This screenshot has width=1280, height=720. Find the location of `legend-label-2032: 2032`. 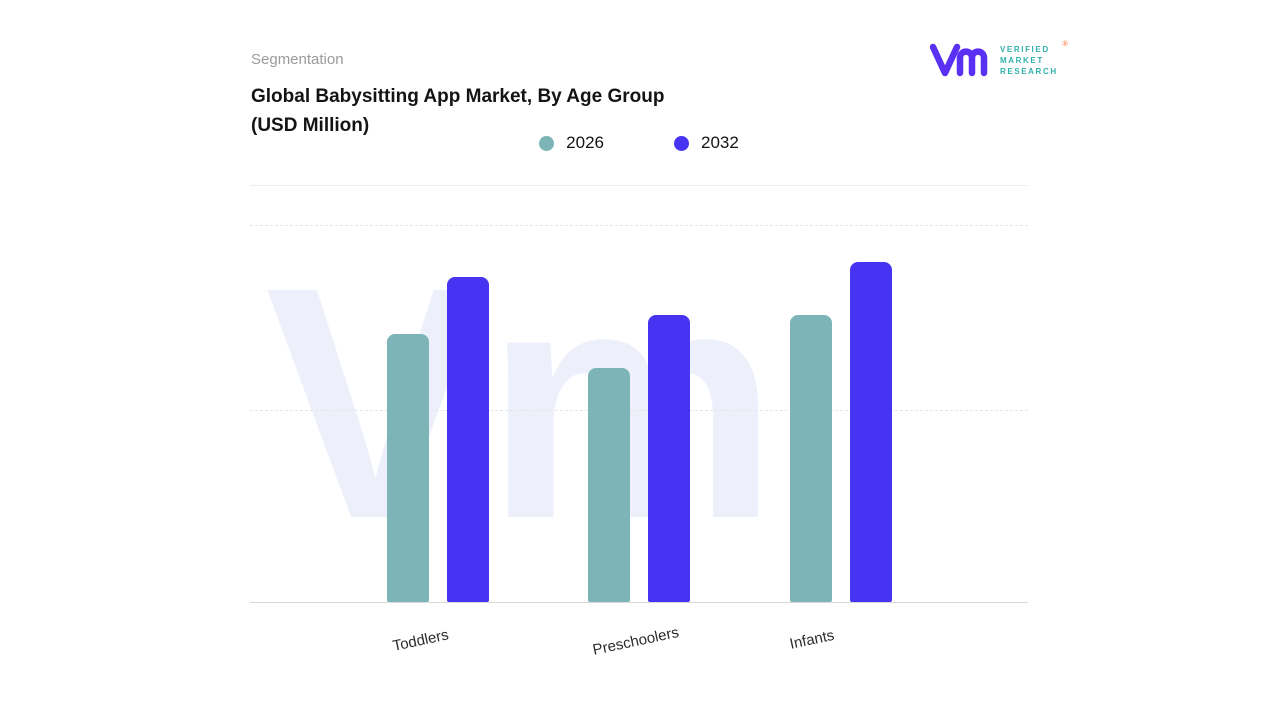

legend-label-2032: 2032 is located at coordinates (720, 142).